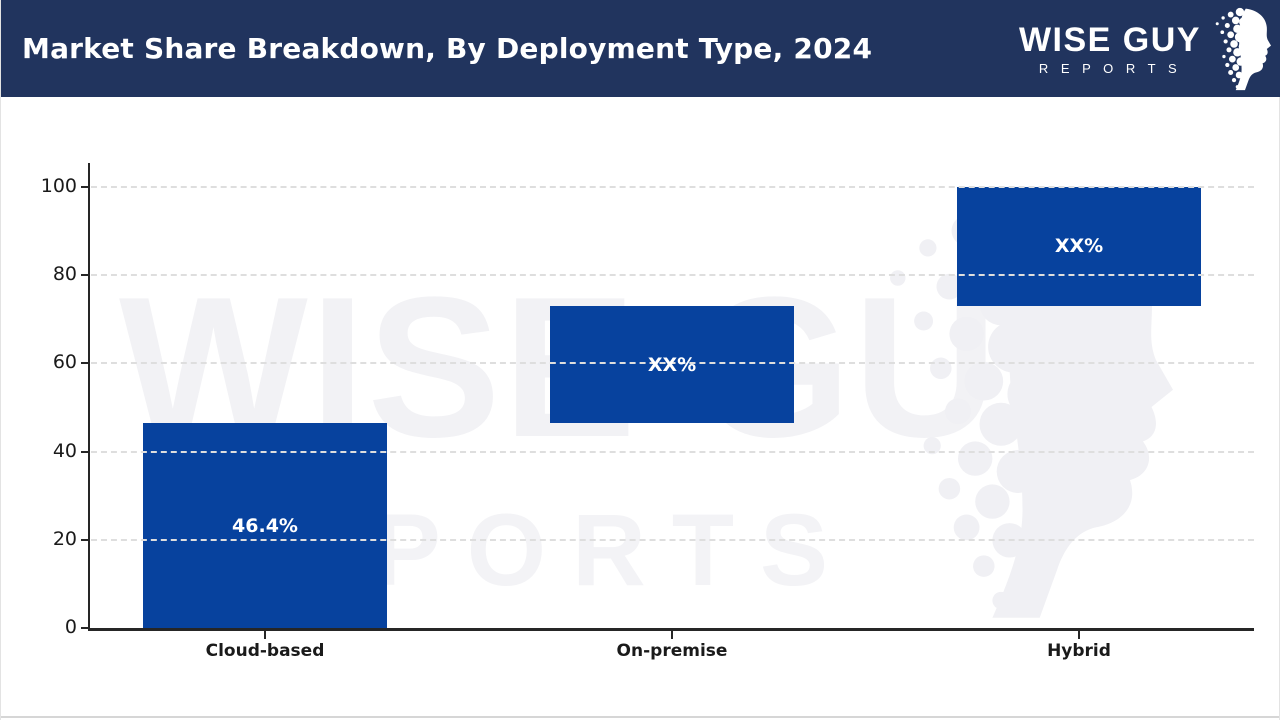 The image size is (1280, 720). What do you see at coordinates (58, 185) in the screenshot?
I see `y-tick-label: 100` at bounding box center [58, 185].